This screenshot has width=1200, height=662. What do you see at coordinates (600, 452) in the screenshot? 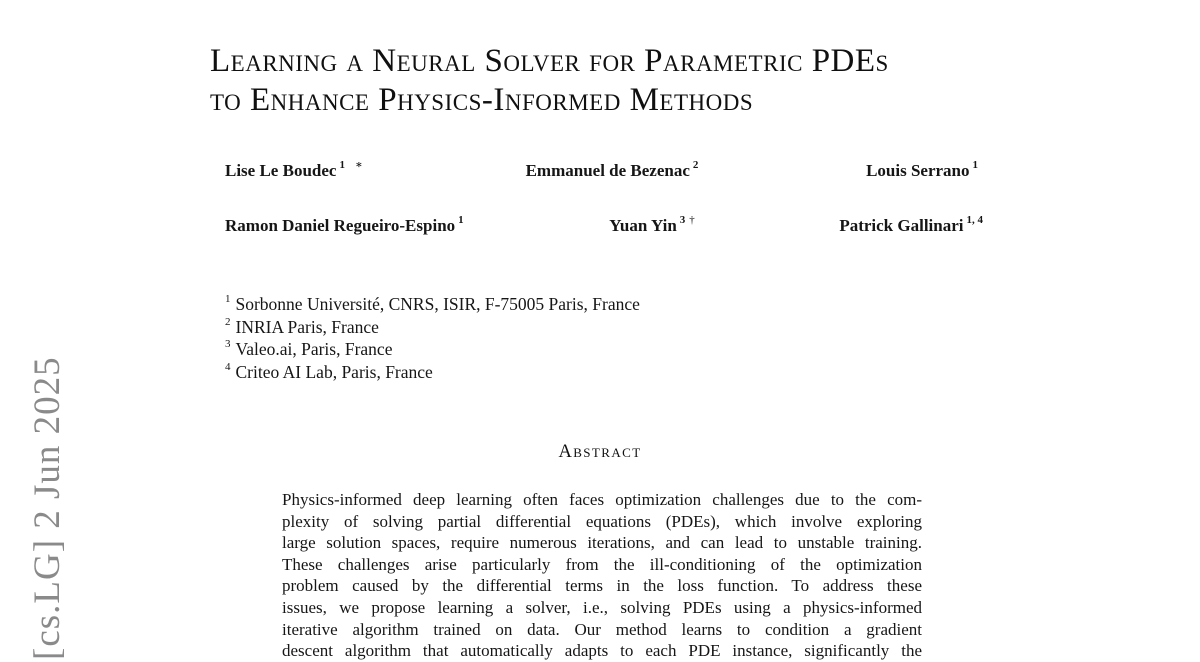
I see `abstract-heading: Abstract` at bounding box center [600, 452].